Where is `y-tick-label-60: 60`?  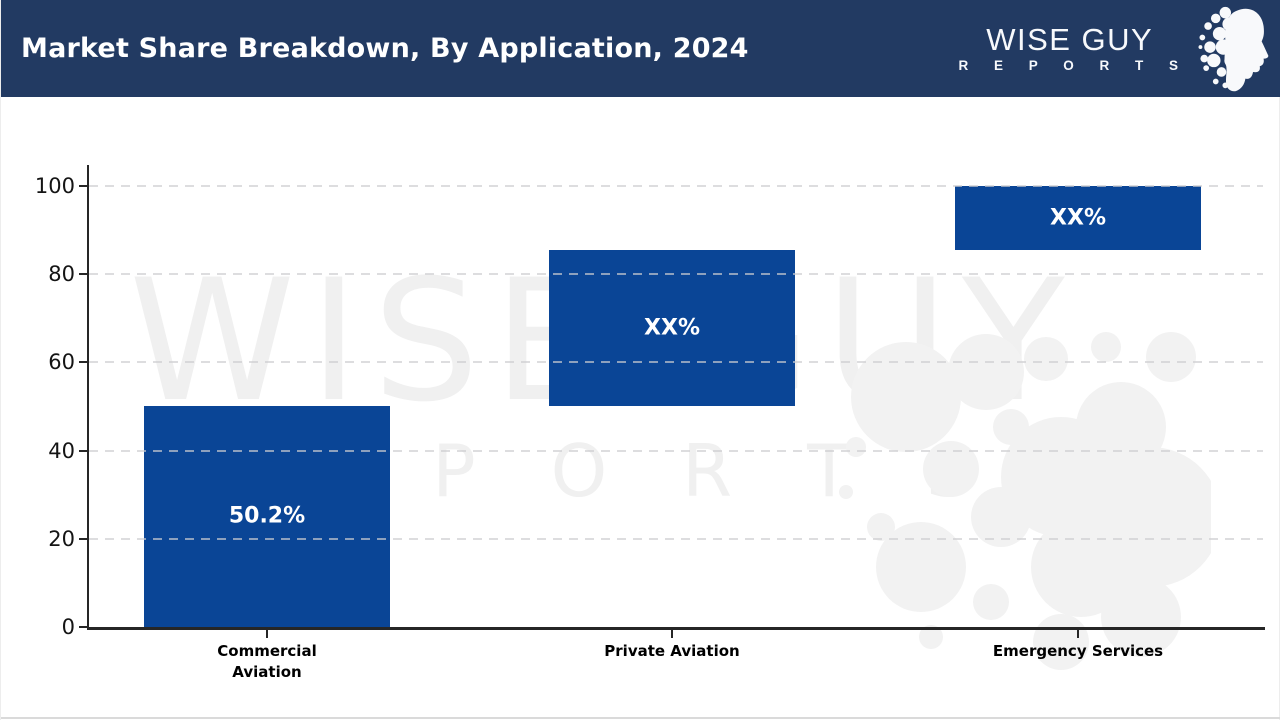 y-tick-label-60: 60 is located at coordinates (61, 362).